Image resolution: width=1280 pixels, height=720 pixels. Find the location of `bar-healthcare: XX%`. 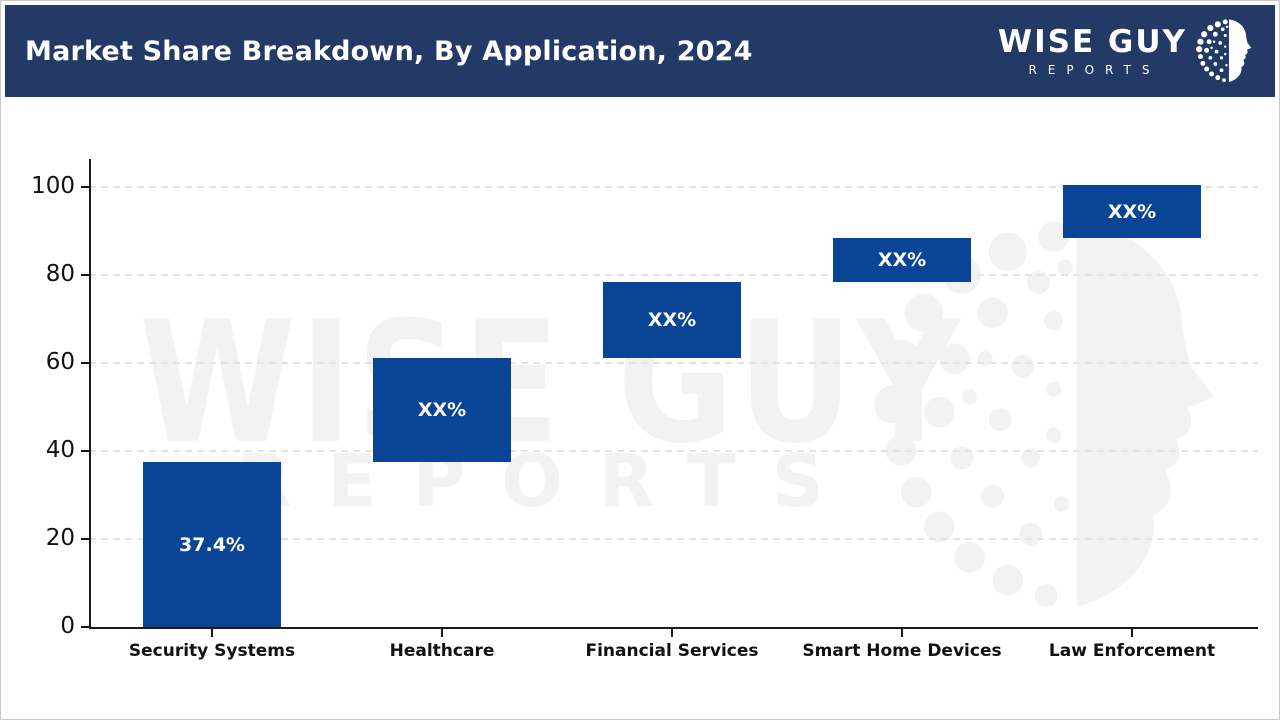

bar-healthcare: XX% is located at coordinates (442, 410).